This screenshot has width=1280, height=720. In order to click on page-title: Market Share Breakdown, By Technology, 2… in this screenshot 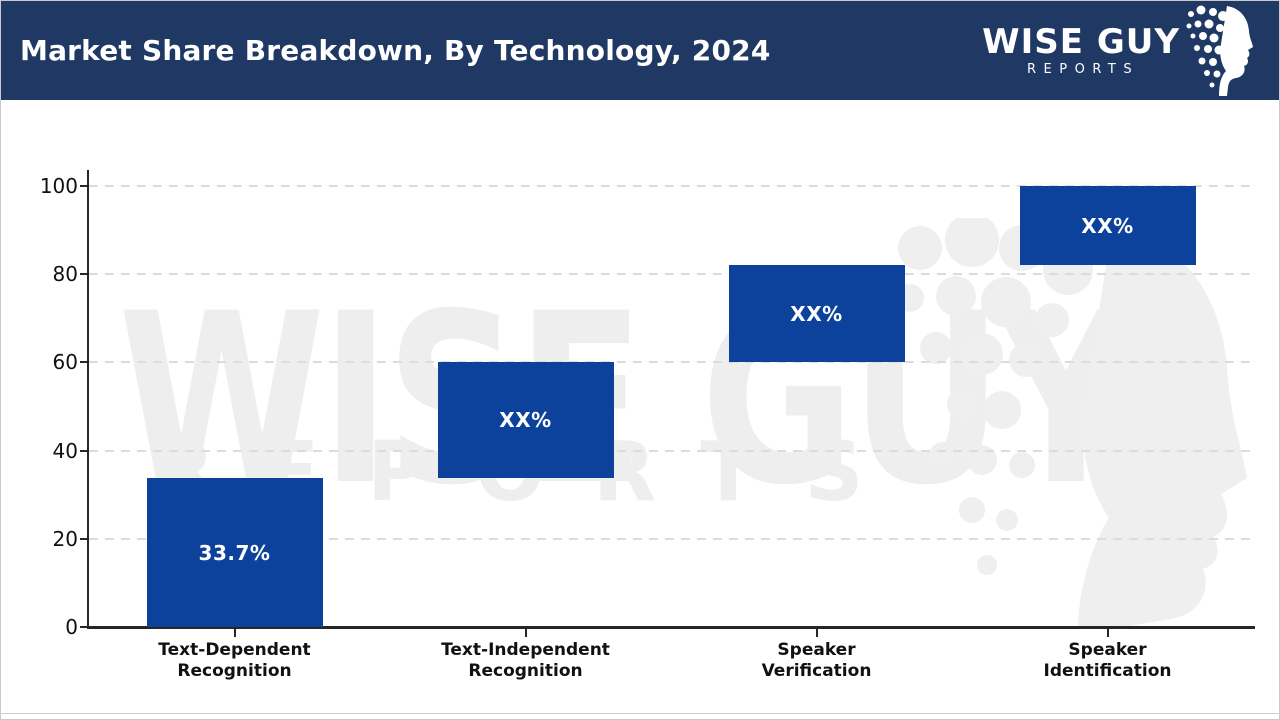, I will do `click(395, 50)`.